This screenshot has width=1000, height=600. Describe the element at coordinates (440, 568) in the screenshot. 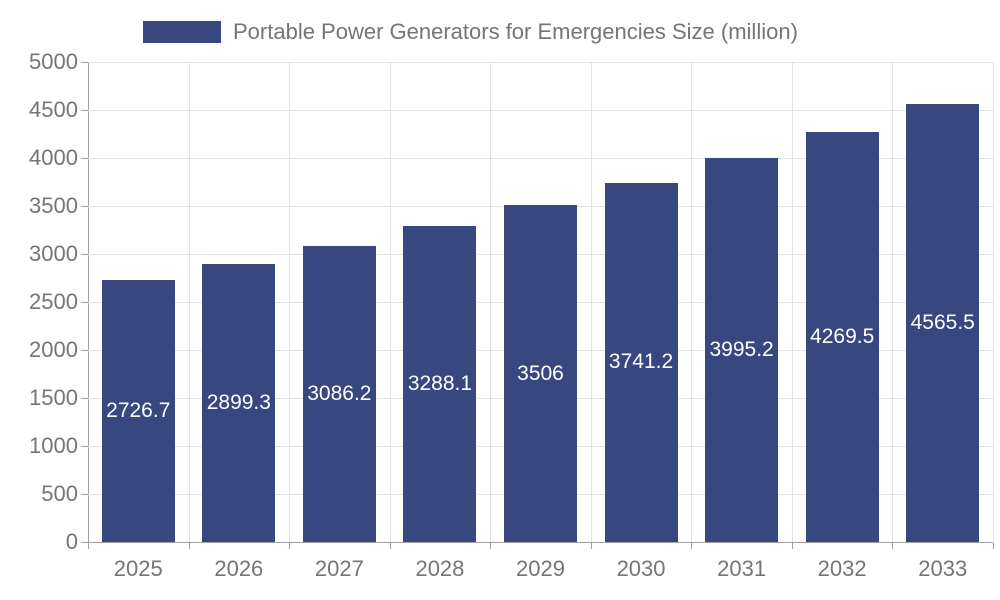

I see `x-tick-label: 2028` at that location.